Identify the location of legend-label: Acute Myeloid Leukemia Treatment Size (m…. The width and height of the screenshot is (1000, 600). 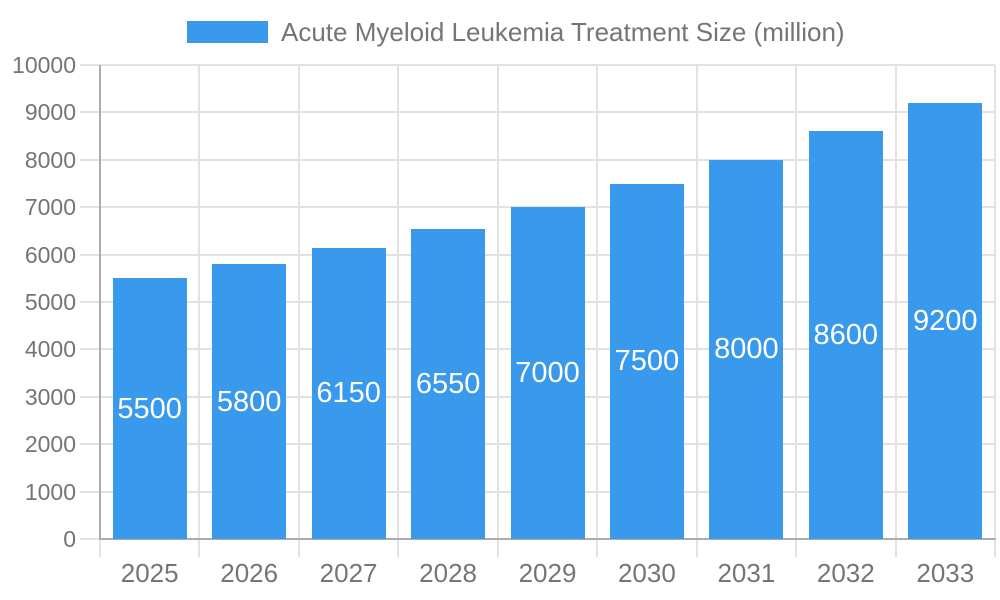
(563, 32).